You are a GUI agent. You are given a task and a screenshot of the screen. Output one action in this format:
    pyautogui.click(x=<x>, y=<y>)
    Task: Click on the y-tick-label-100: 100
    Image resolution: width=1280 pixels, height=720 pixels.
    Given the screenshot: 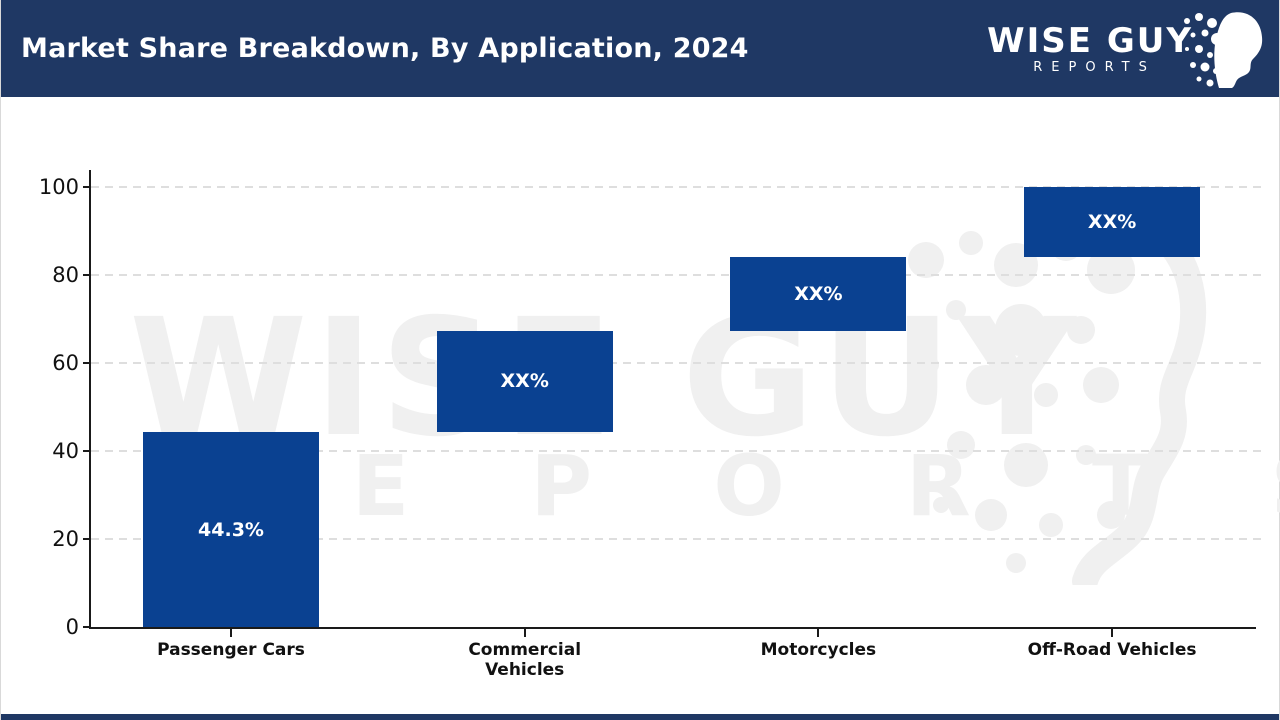 What is the action you would take?
    pyautogui.click(x=58, y=187)
    